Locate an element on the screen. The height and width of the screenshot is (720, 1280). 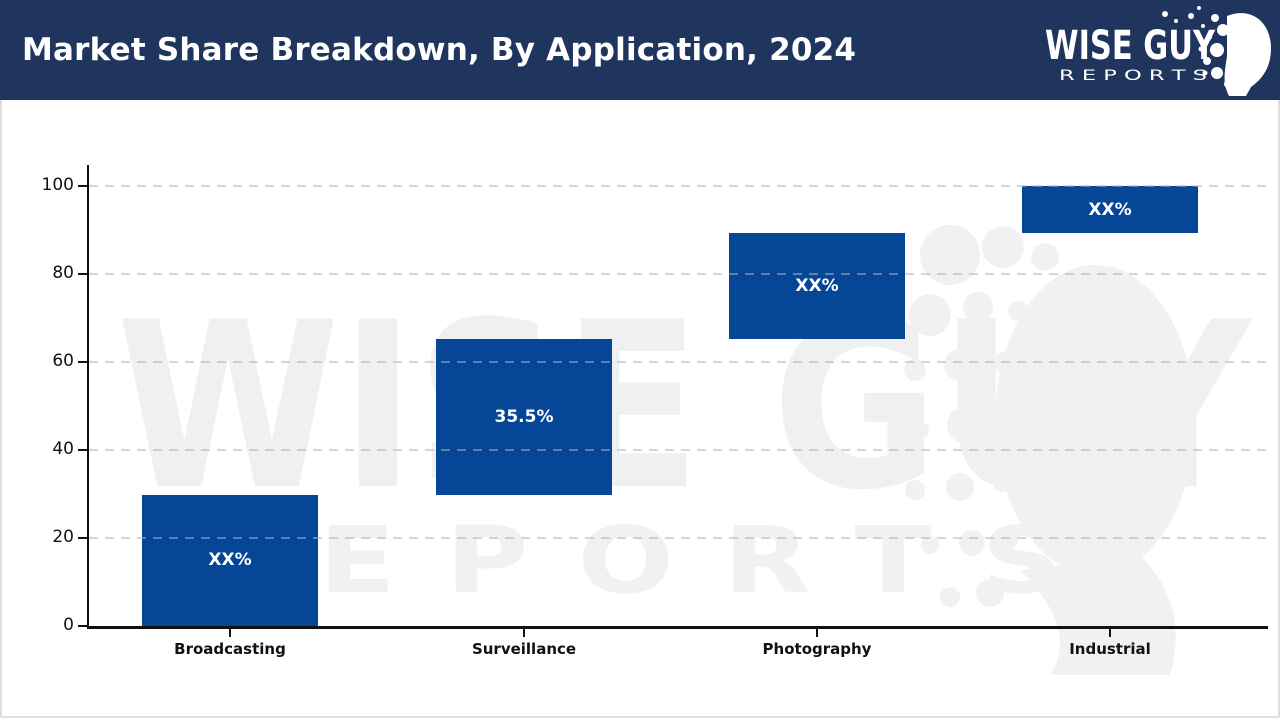
watermark-line2: REPORTS is located at coordinates (647, 558).